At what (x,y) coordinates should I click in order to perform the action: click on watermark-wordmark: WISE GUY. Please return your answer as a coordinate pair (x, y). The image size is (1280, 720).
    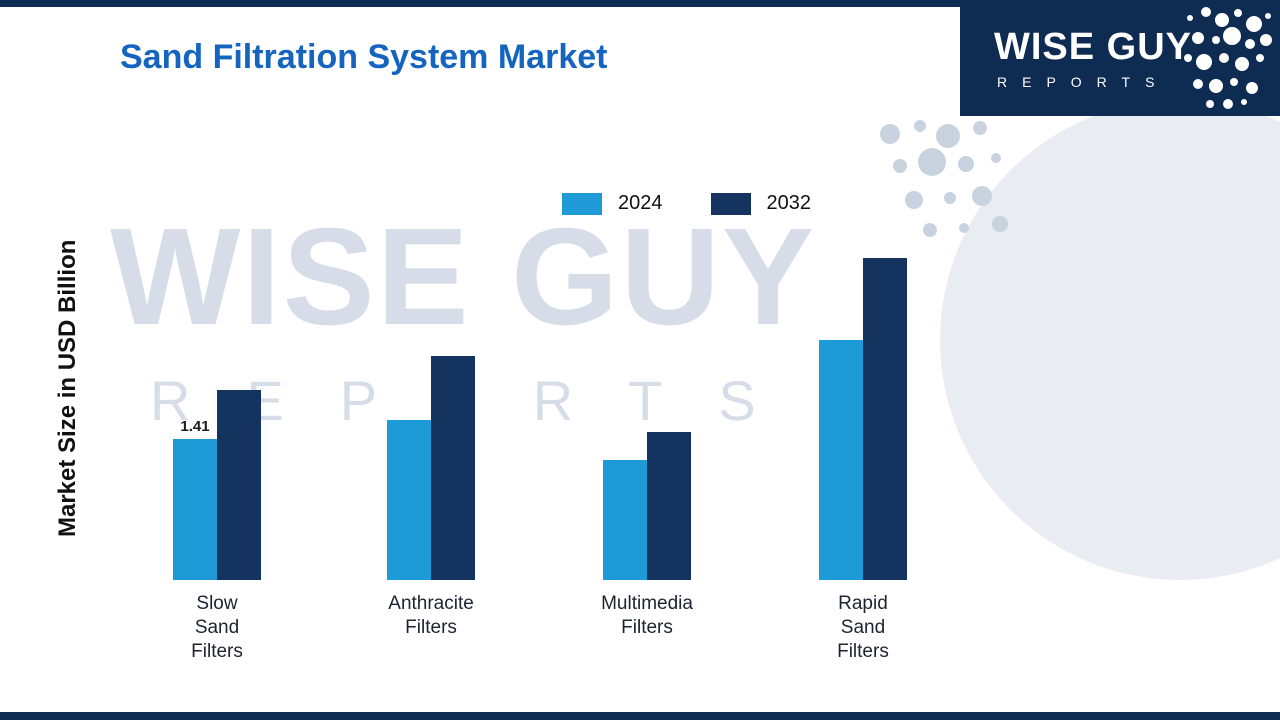
    Looking at the image, I should click on (463, 277).